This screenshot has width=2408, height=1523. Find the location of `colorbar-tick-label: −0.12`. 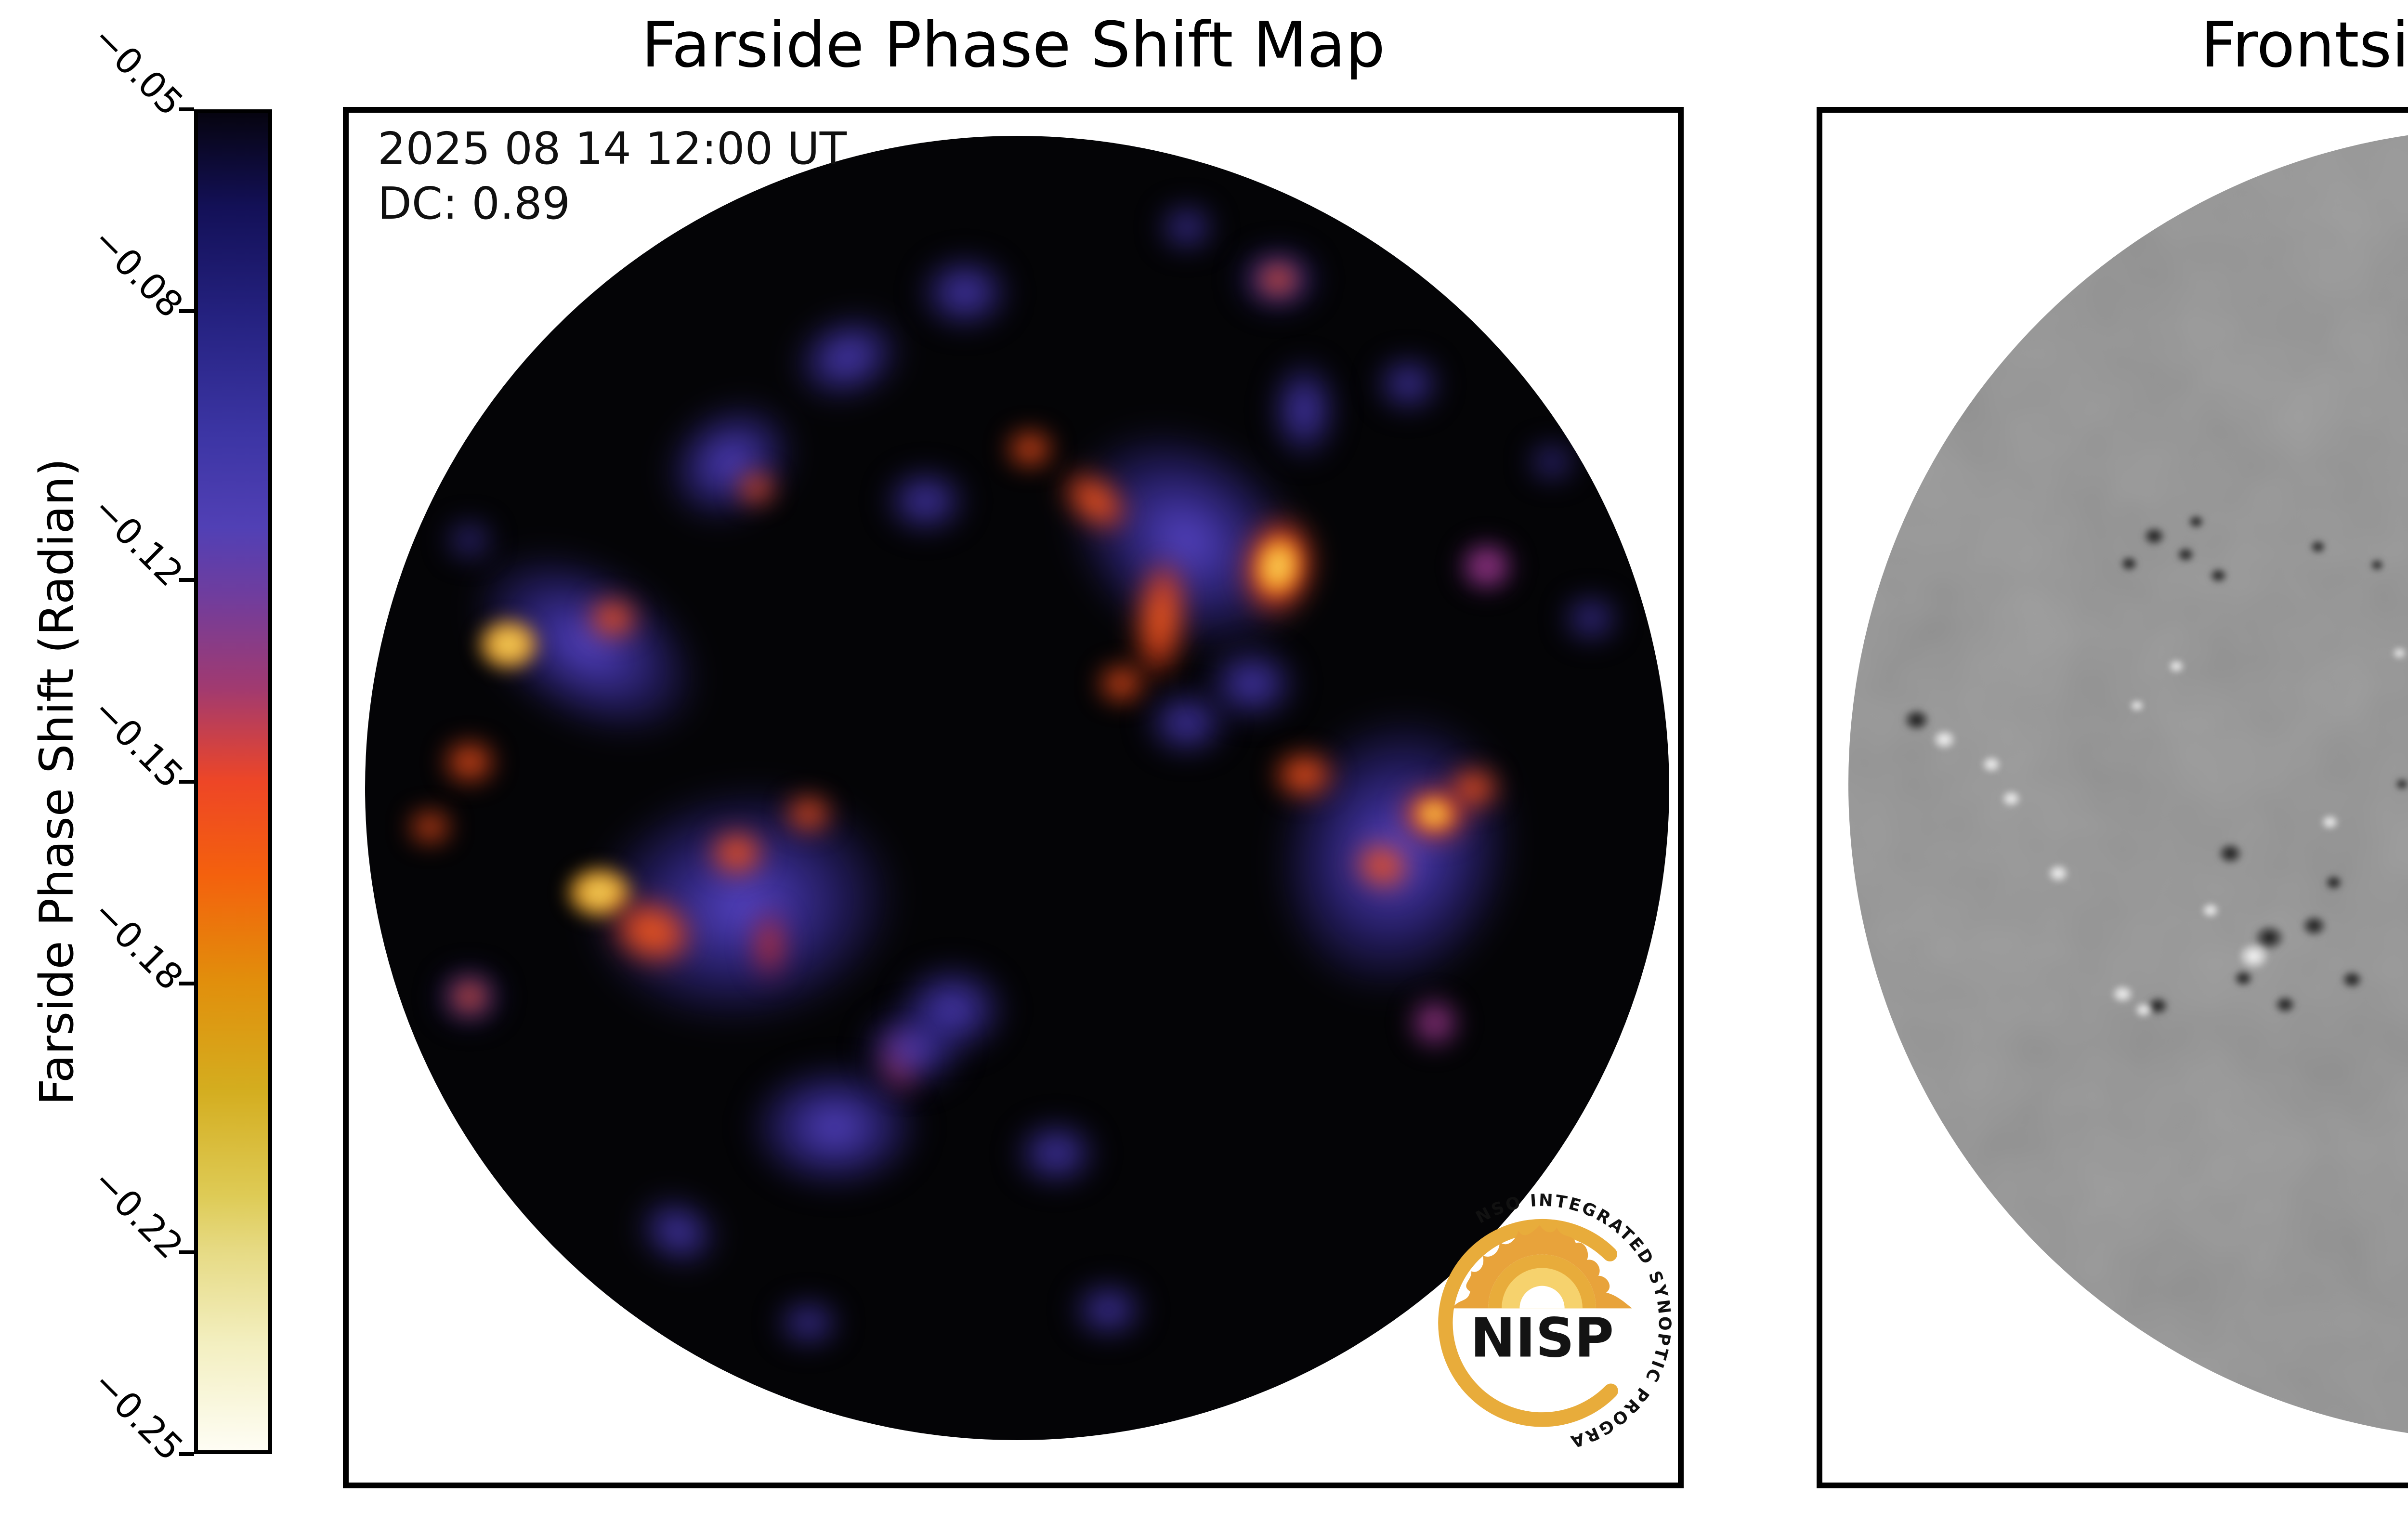

colorbar-tick-label: −0.12 is located at coordinates (137, 541).